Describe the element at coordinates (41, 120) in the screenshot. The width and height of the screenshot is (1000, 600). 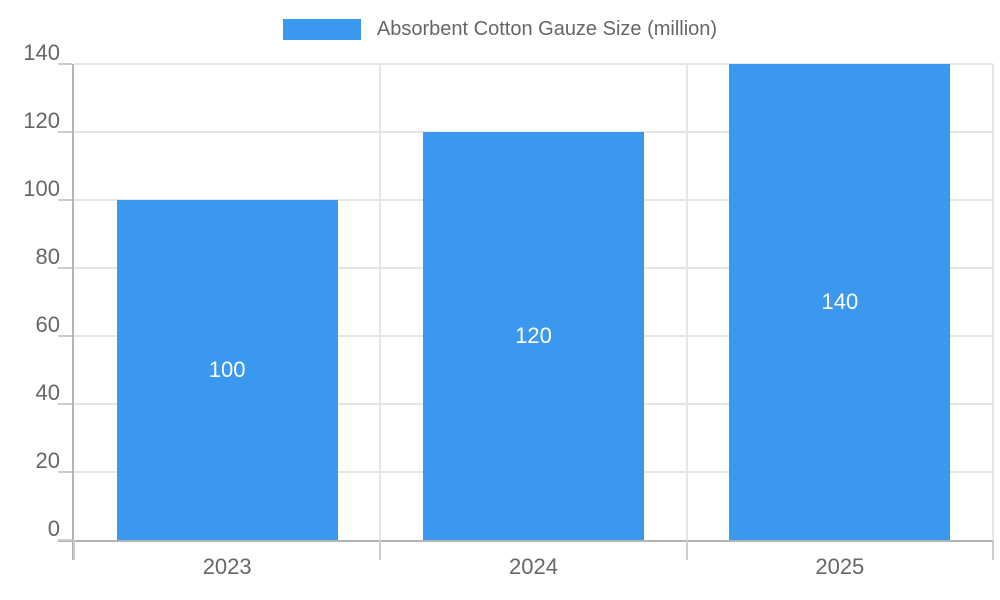
I see `y-tick-label: 120` at that location.